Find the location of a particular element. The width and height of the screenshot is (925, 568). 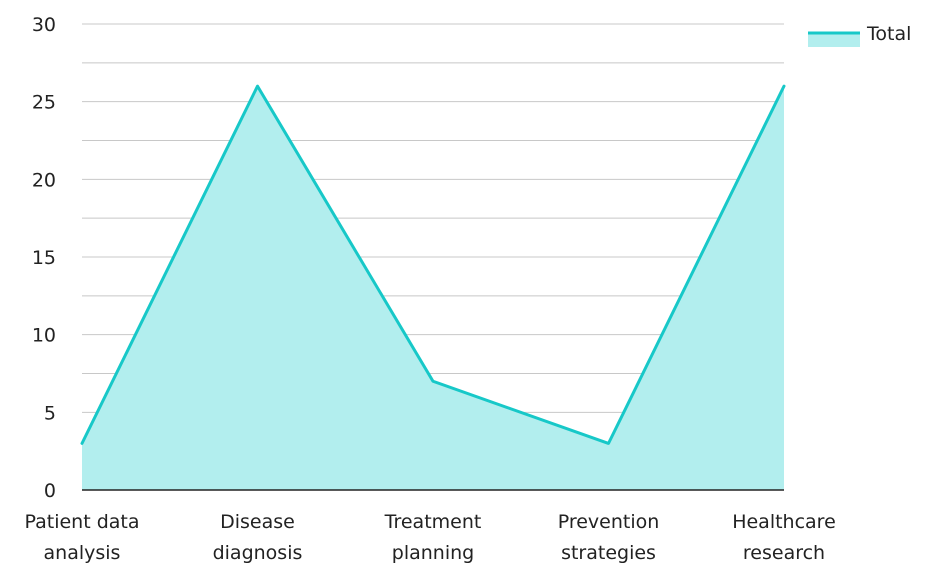

y-tick-label: 15 is located at coordinates (44, 258).